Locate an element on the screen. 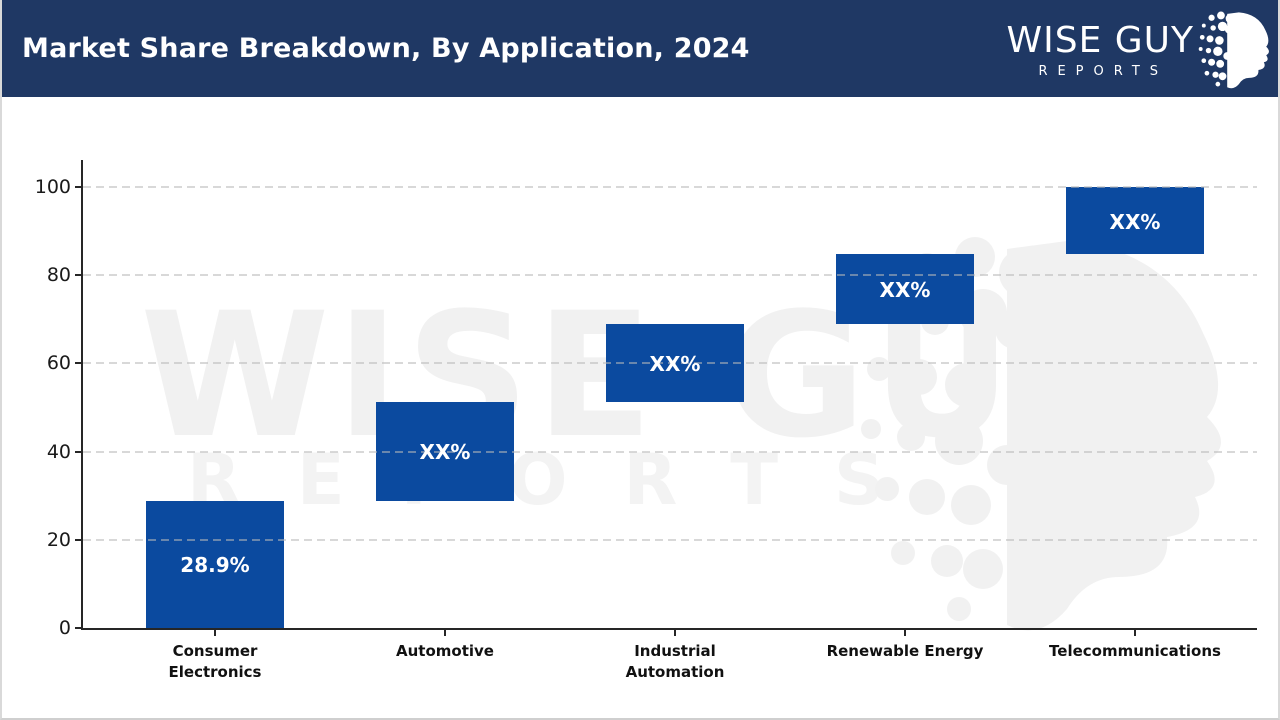 The image size is (1280, 720). x-category-label: Telecommunications is located at coordinates (1135, 651).